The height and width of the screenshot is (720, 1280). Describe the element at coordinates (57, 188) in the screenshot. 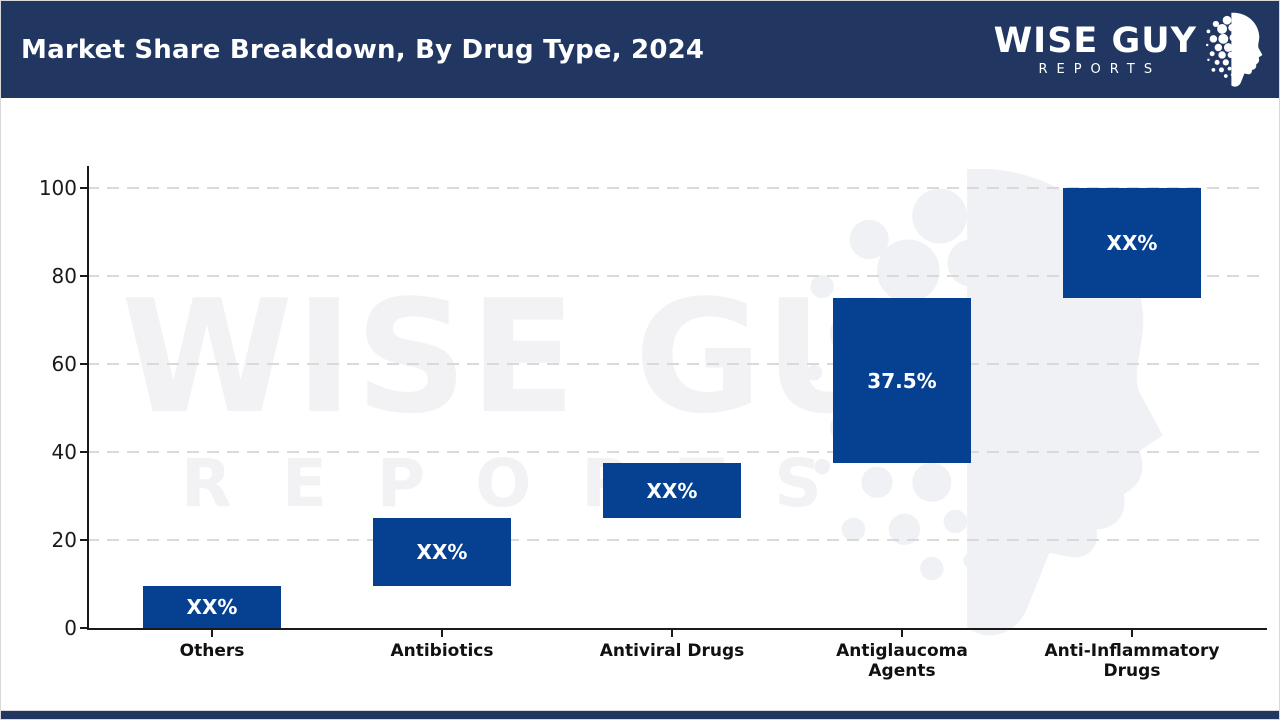

I see `y-tick-label-100: 100` at that location.